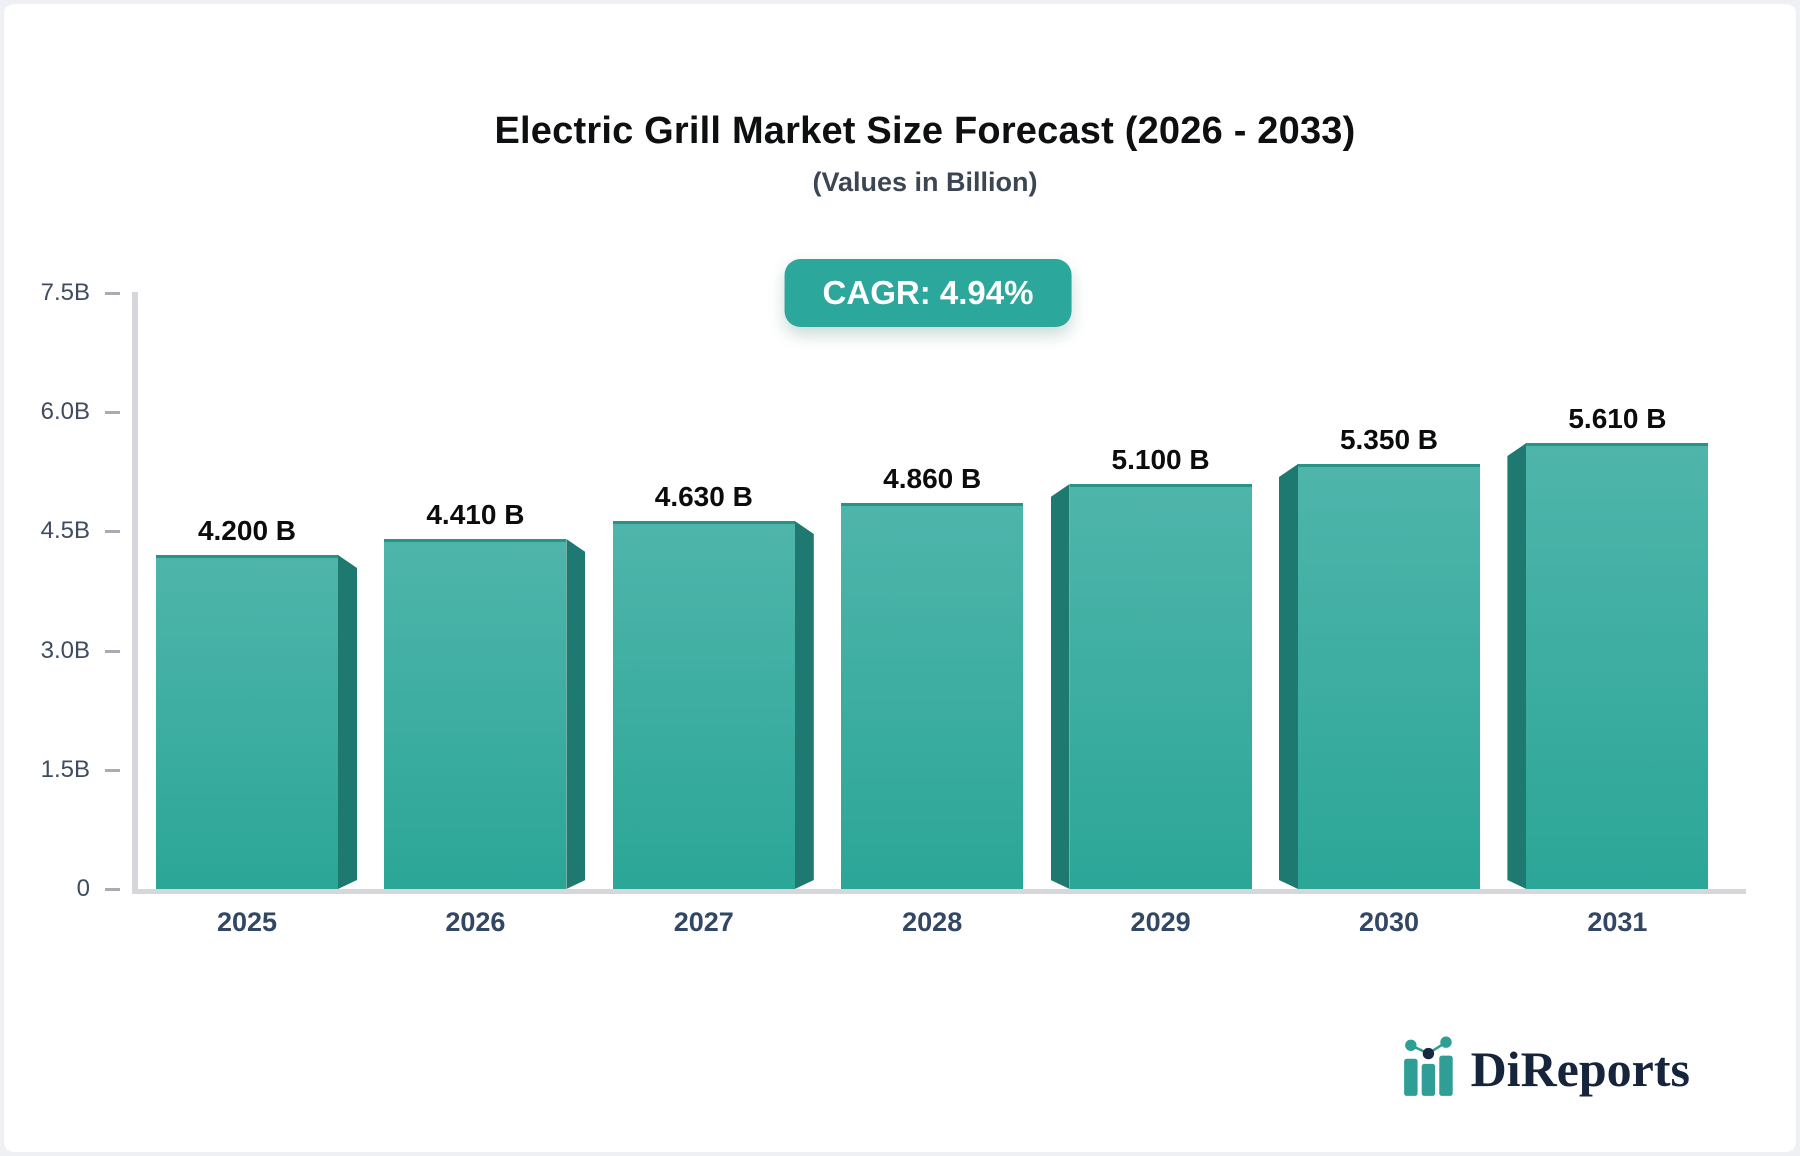  What do you see at coordinates (475, 714) in the screenshot?
I see `bar-2026` at bounding box center [475, 714].